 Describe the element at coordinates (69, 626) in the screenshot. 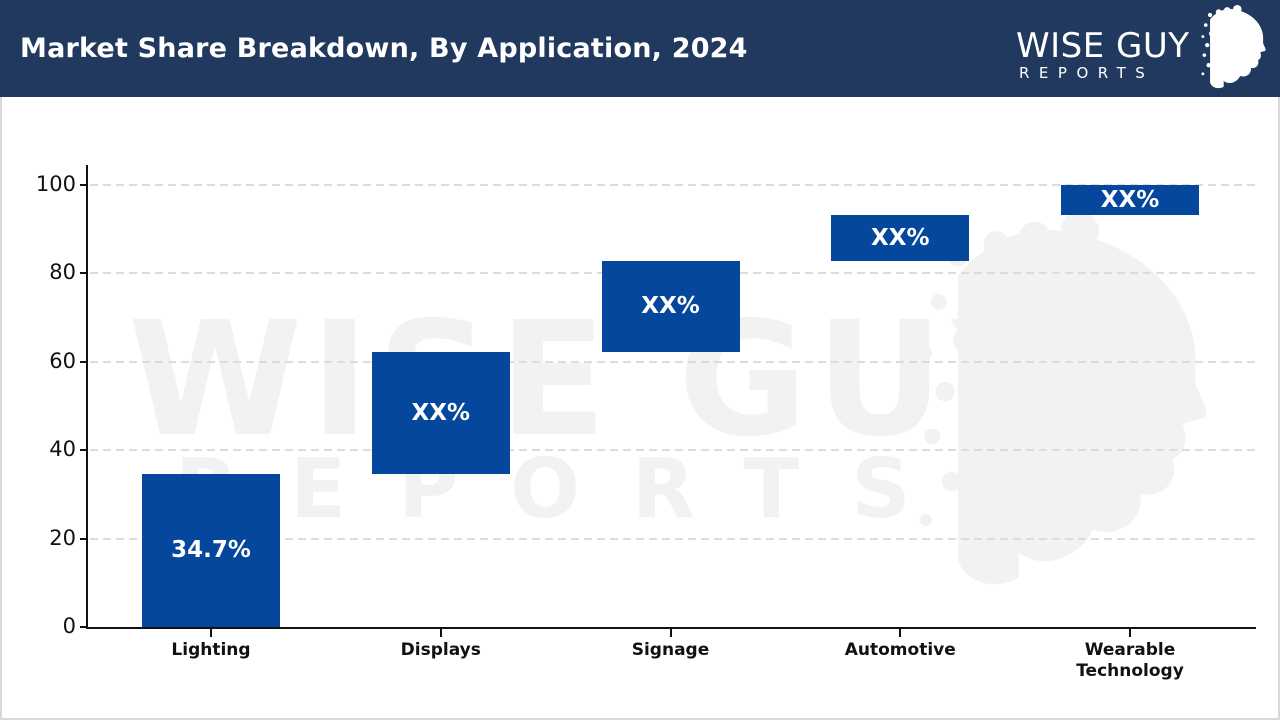

I see `y-tick-label-0: 0` at that location.